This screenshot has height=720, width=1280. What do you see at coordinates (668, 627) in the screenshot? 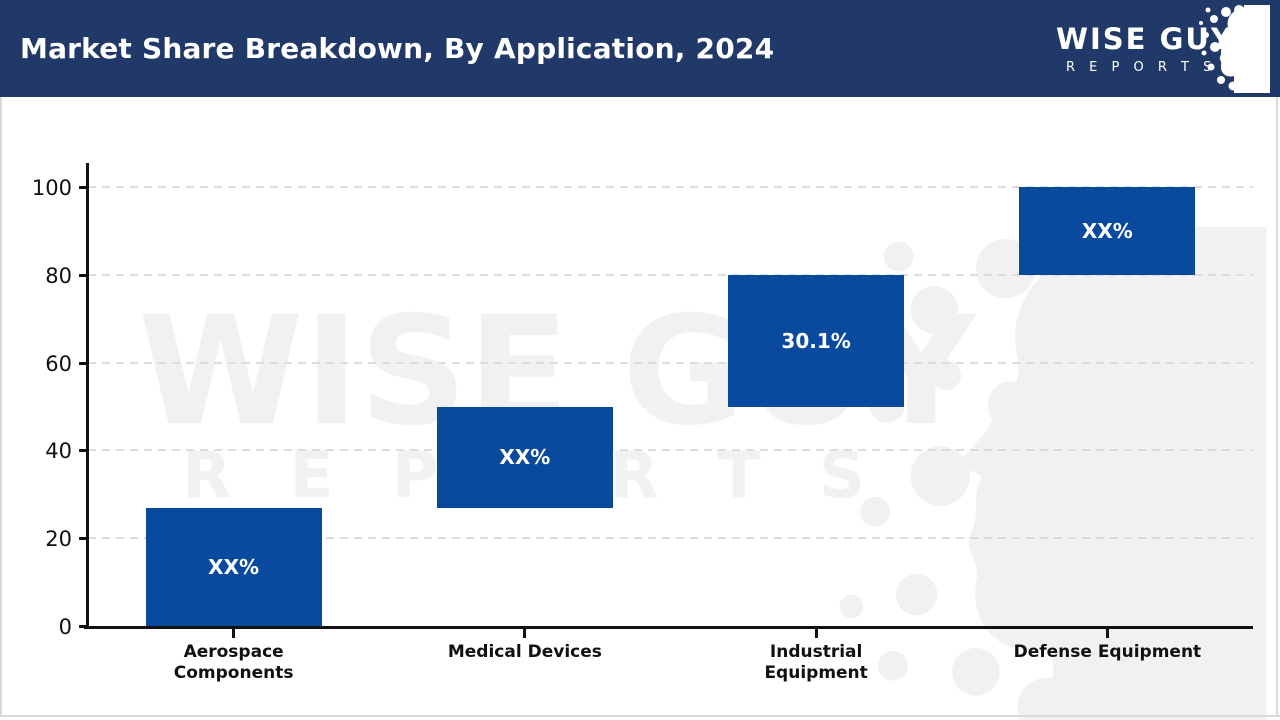
I see `x-axis-line` at bounding box center [668, 627].